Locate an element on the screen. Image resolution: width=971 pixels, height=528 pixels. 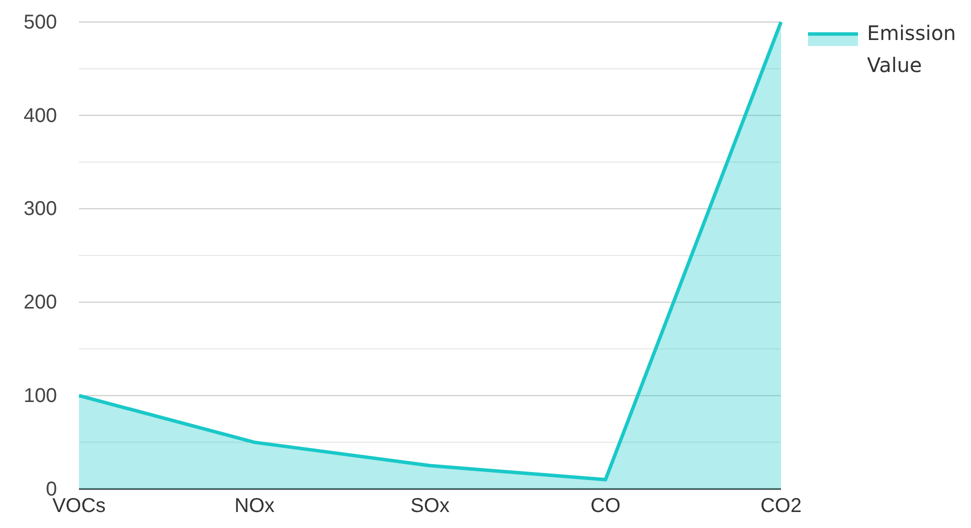
y-tick-label: 300 is located at coordinates (40, 209).